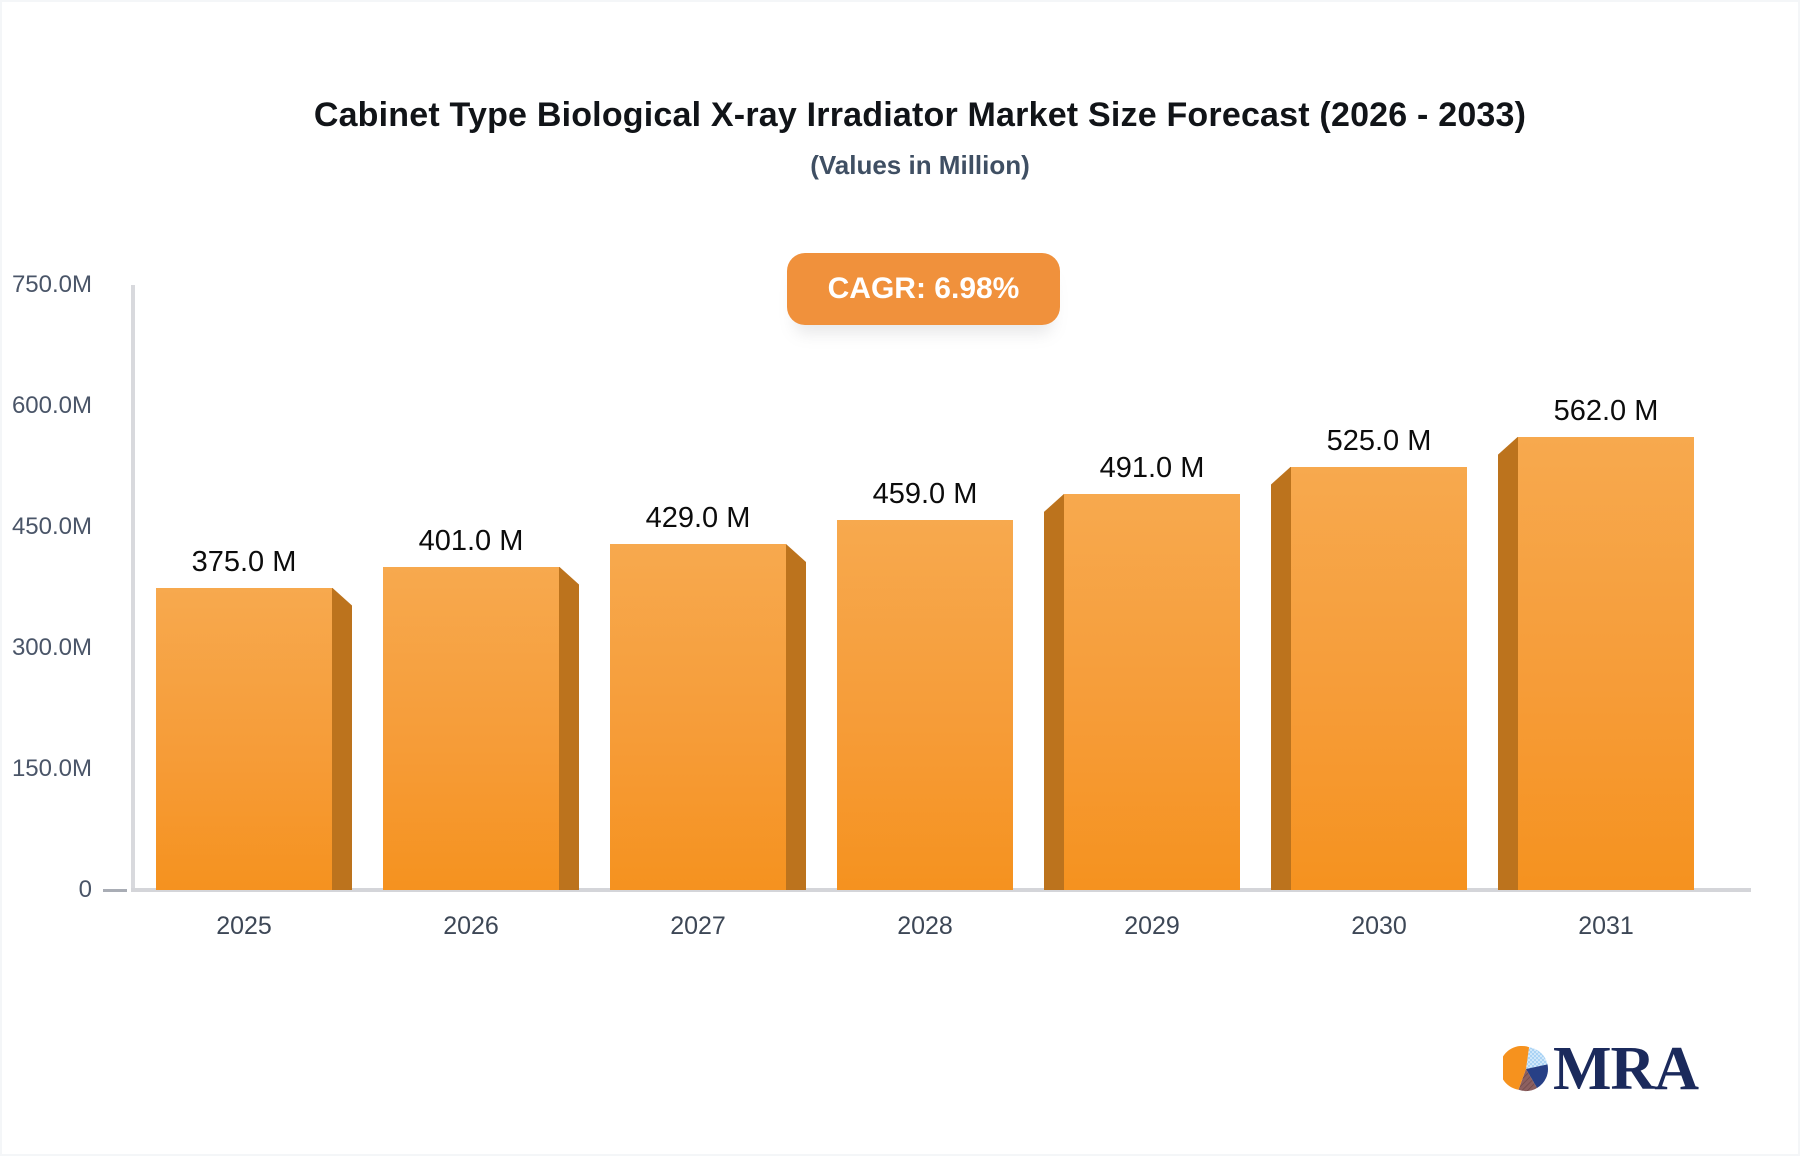 The image size is (1800, 1156). I want to click on bar-value-label-2026: 401.0 M, so click(471, 540).